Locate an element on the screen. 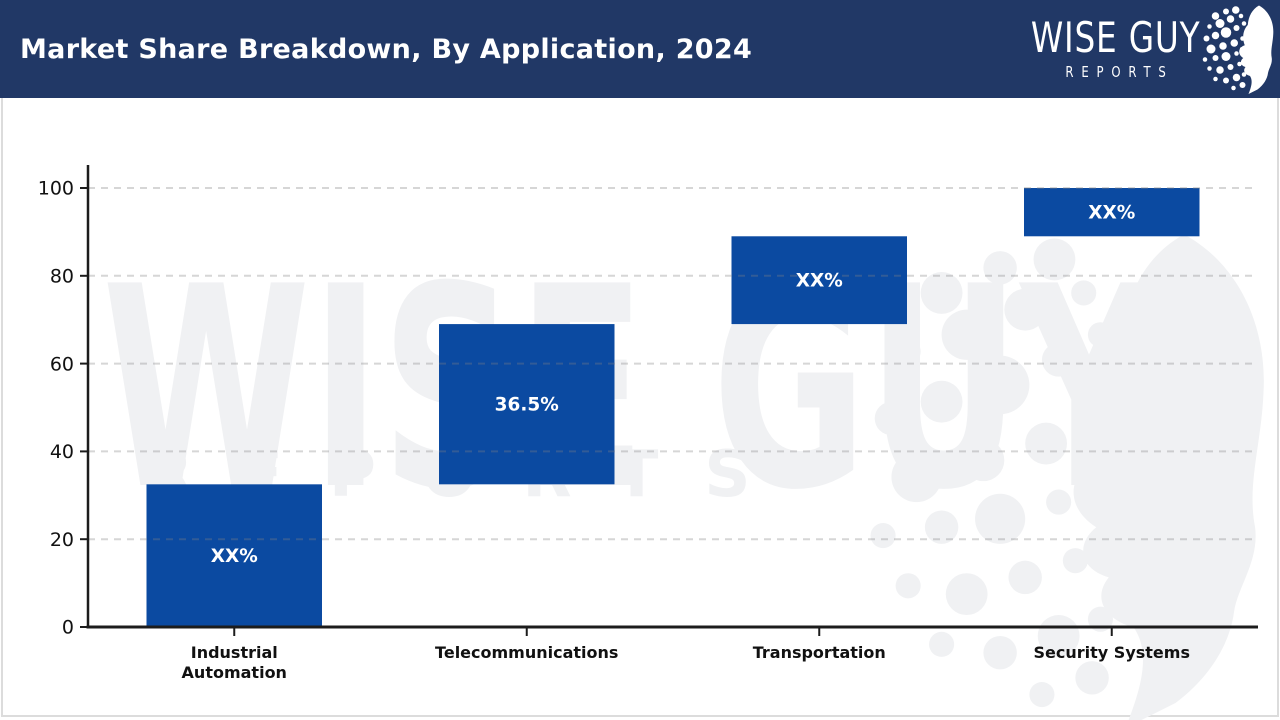  bar-value-label: 36.5% is located at coordinates (527, 405).